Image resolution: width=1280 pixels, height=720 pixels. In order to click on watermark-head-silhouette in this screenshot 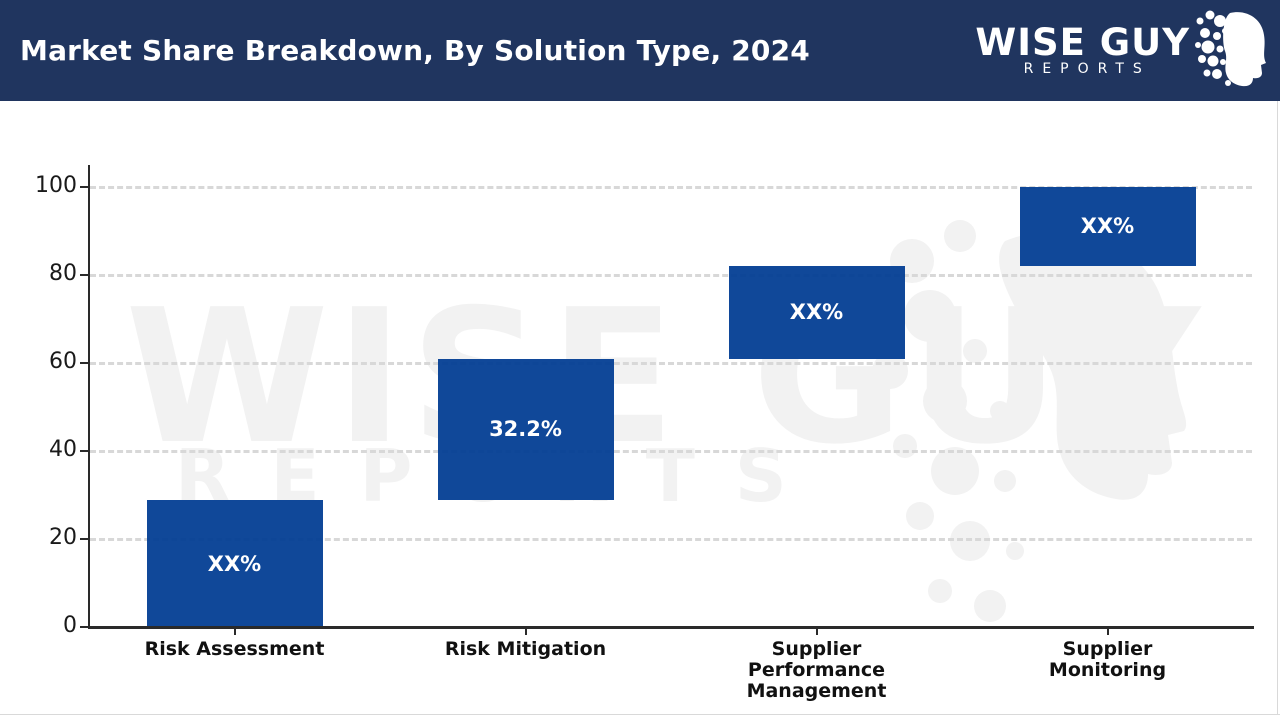, I will do `click(1093, 365)`.